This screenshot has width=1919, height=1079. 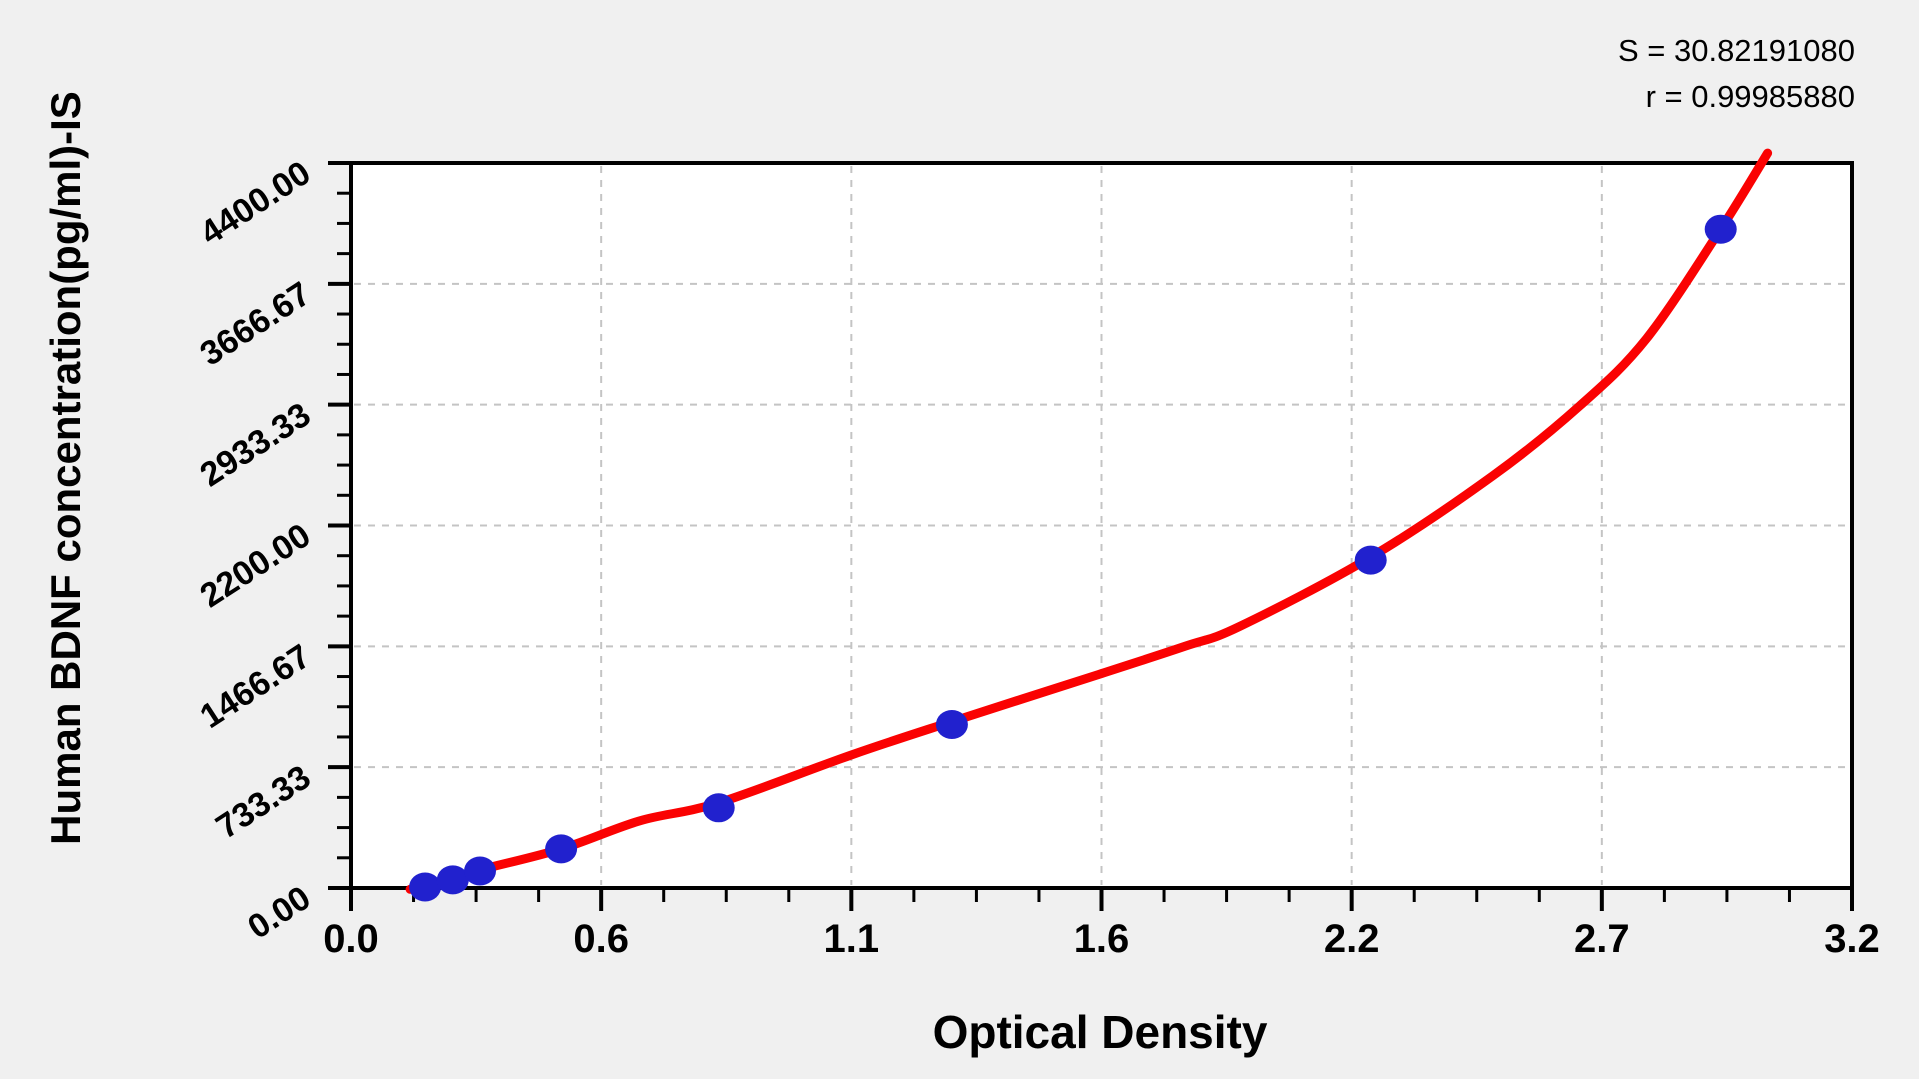 What do you see at coordinates (256, 203) in the screenshot?
I see `y-tick-label: 4400.00` at bounding box center [256, 203].